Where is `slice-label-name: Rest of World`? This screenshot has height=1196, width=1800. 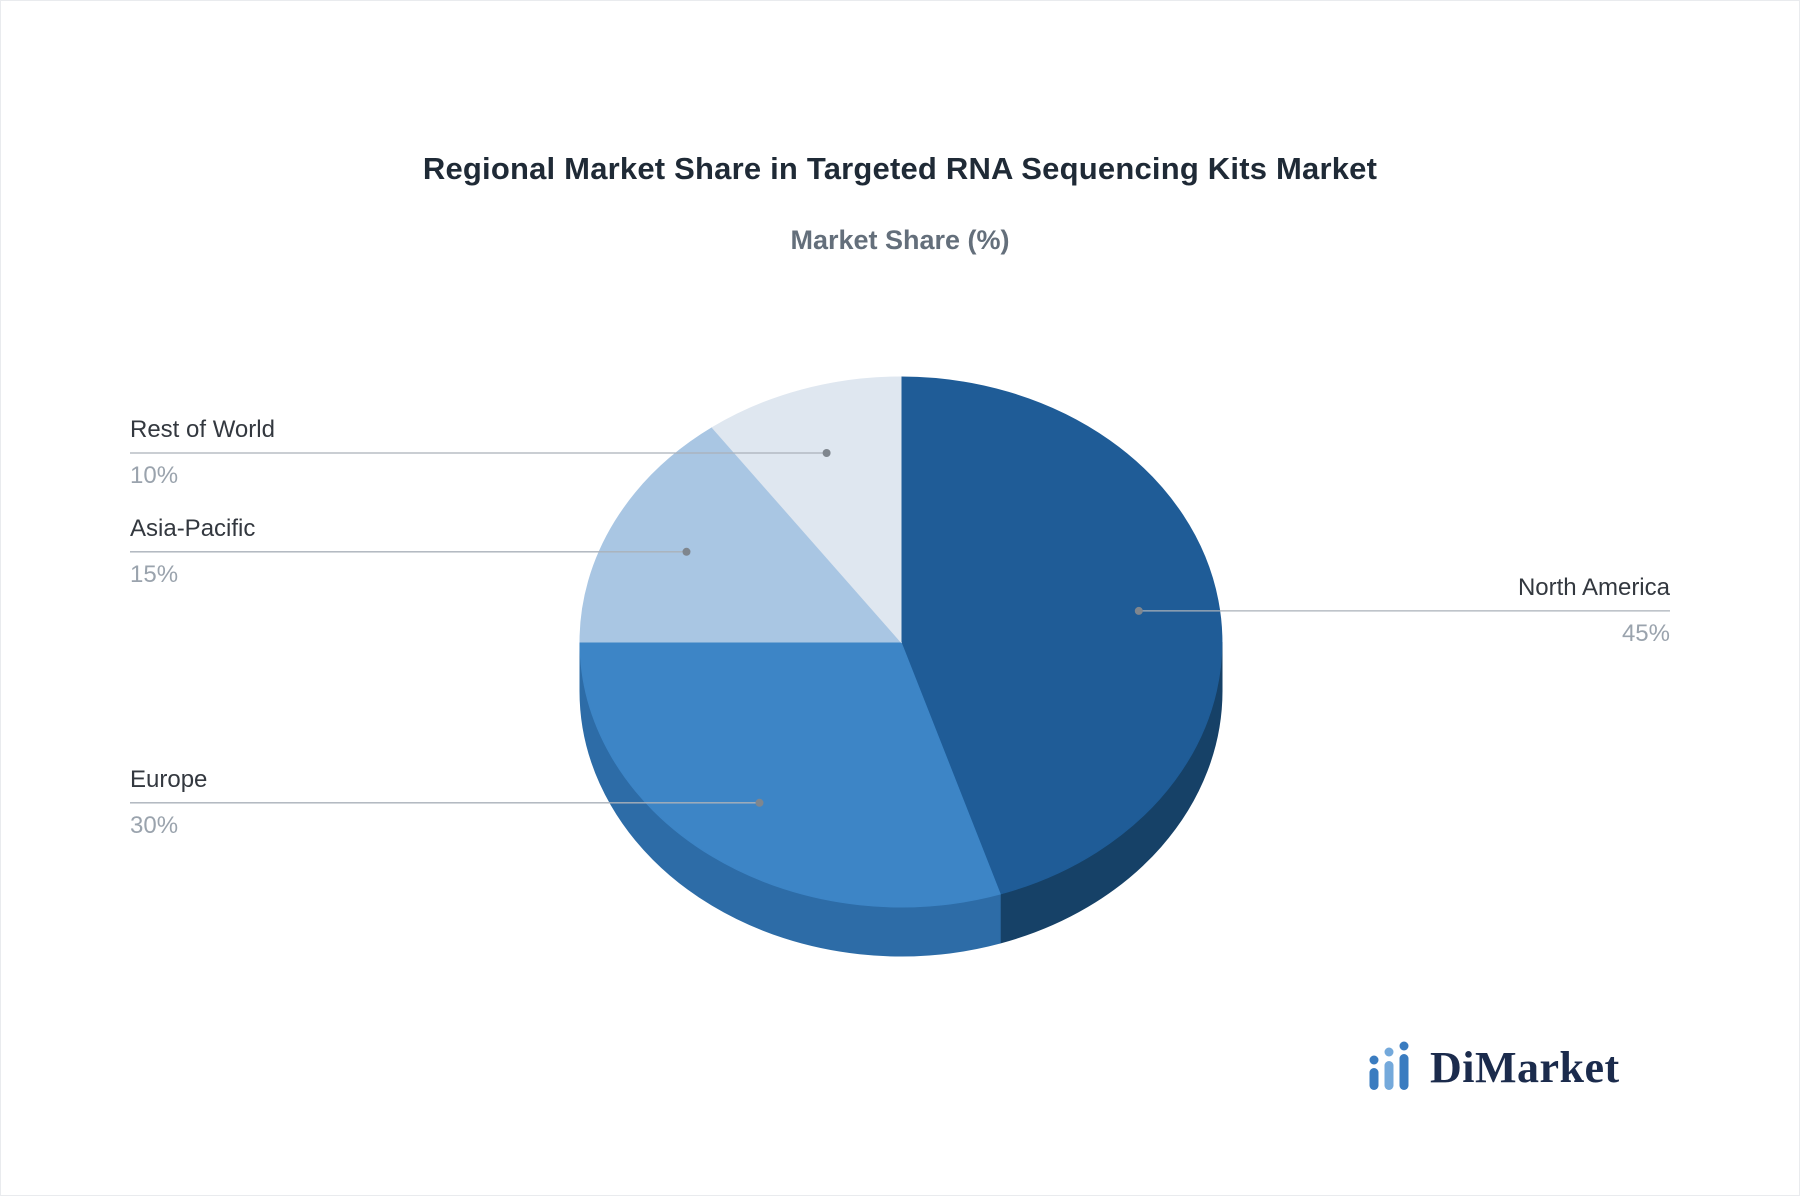 slice-label-name: Rest of World is located at coordinates (202, 429).